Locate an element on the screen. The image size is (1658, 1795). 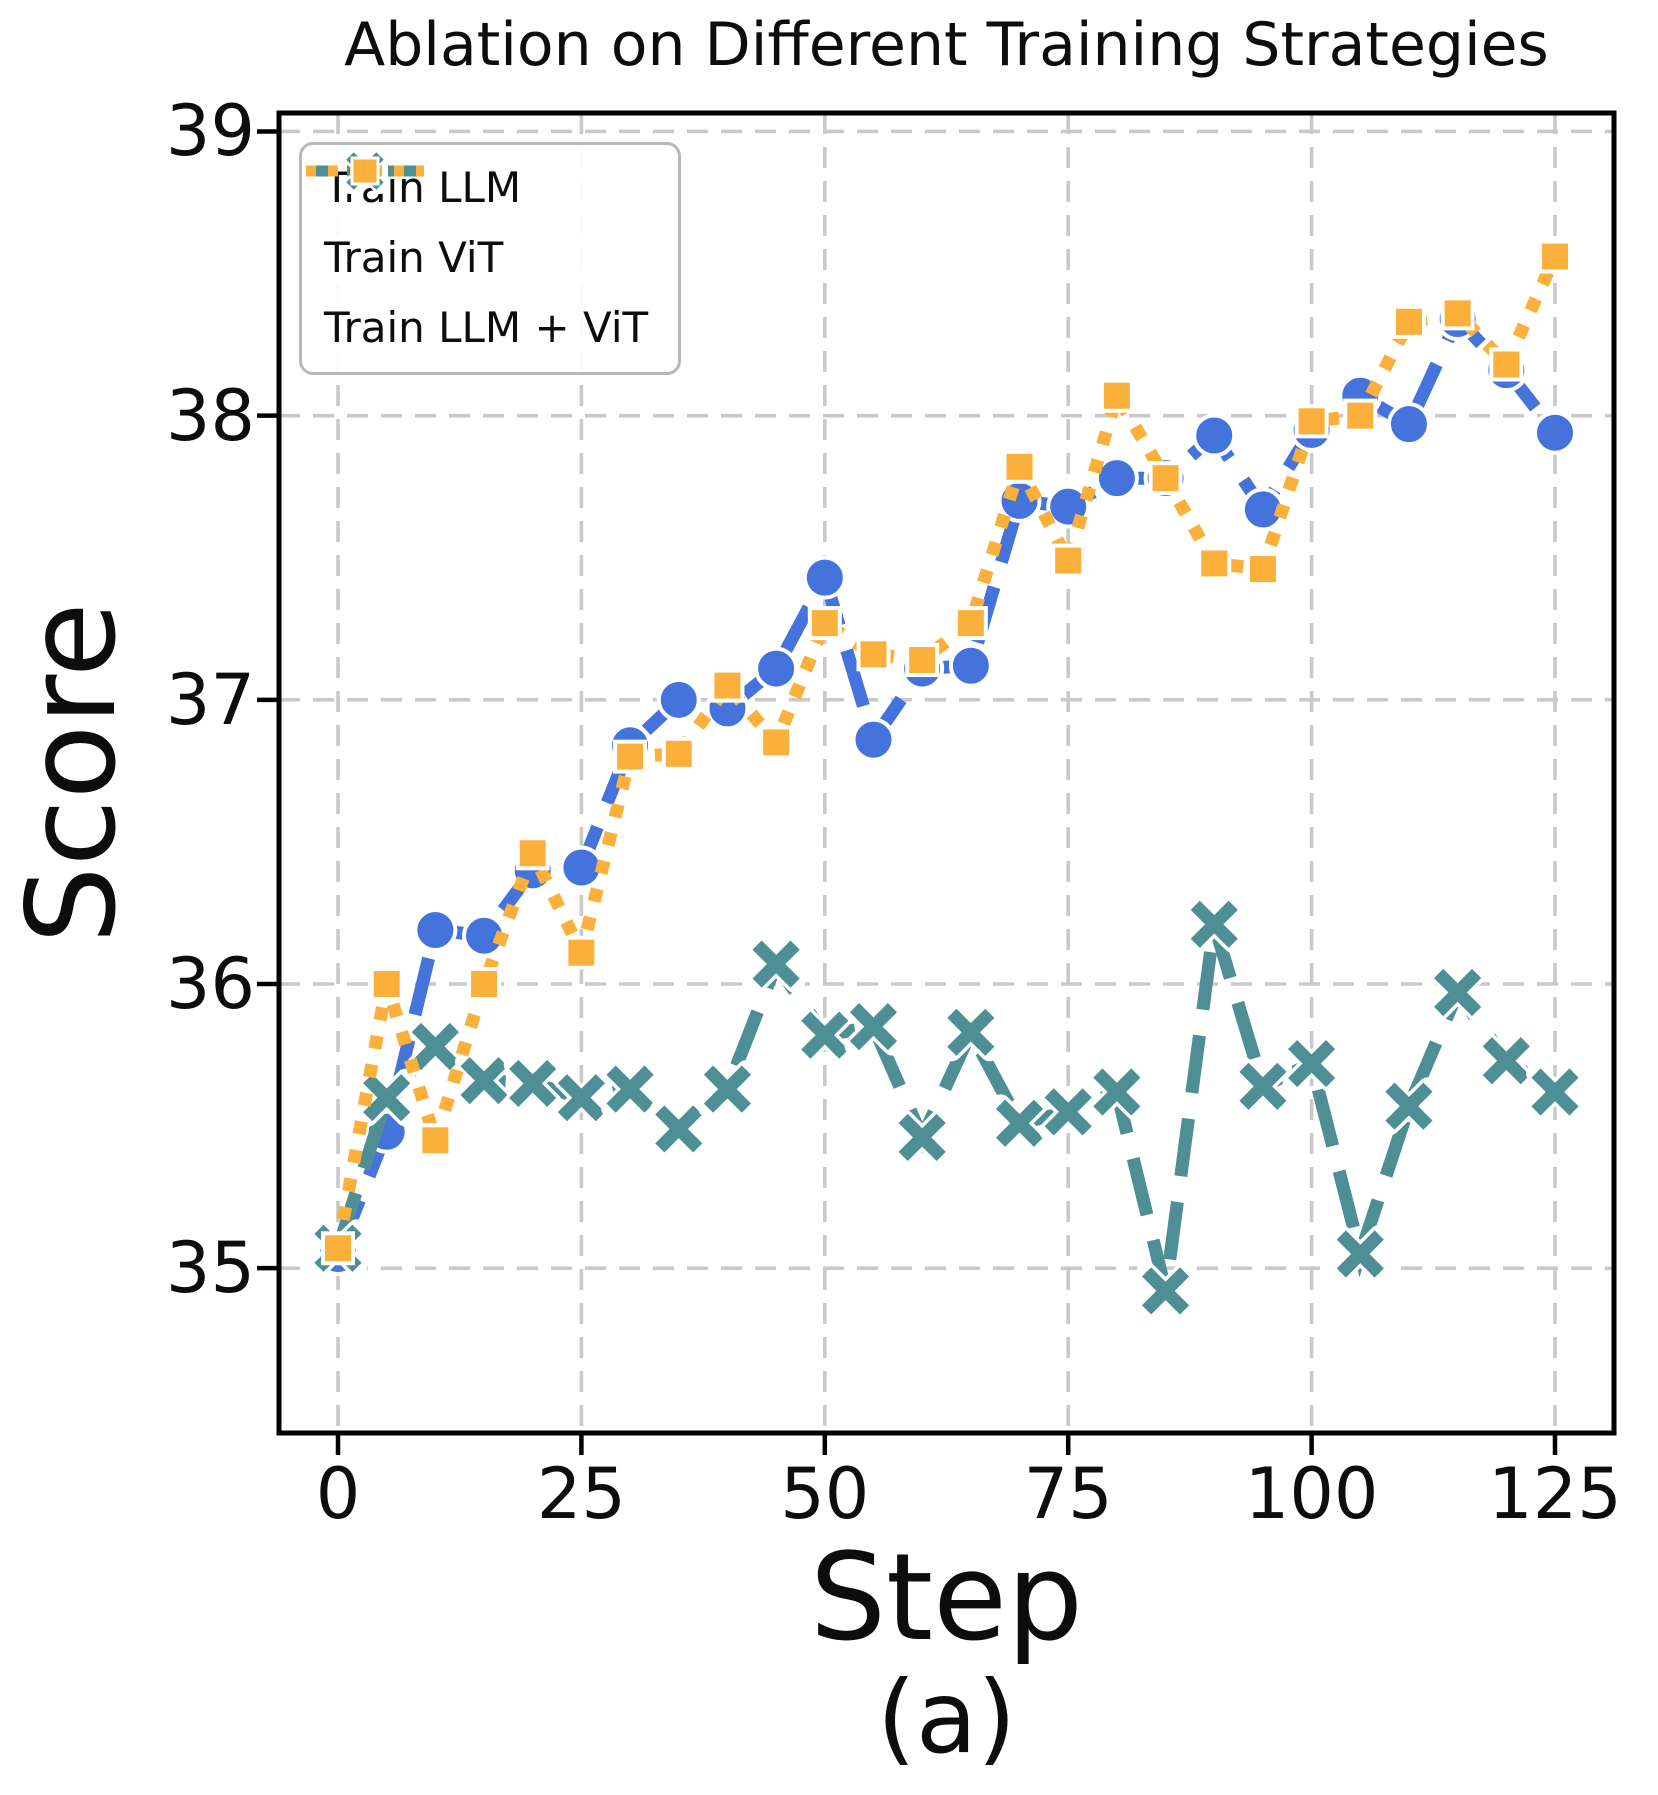
subplot-caption: (a) is located at coordinates (946, 1717).